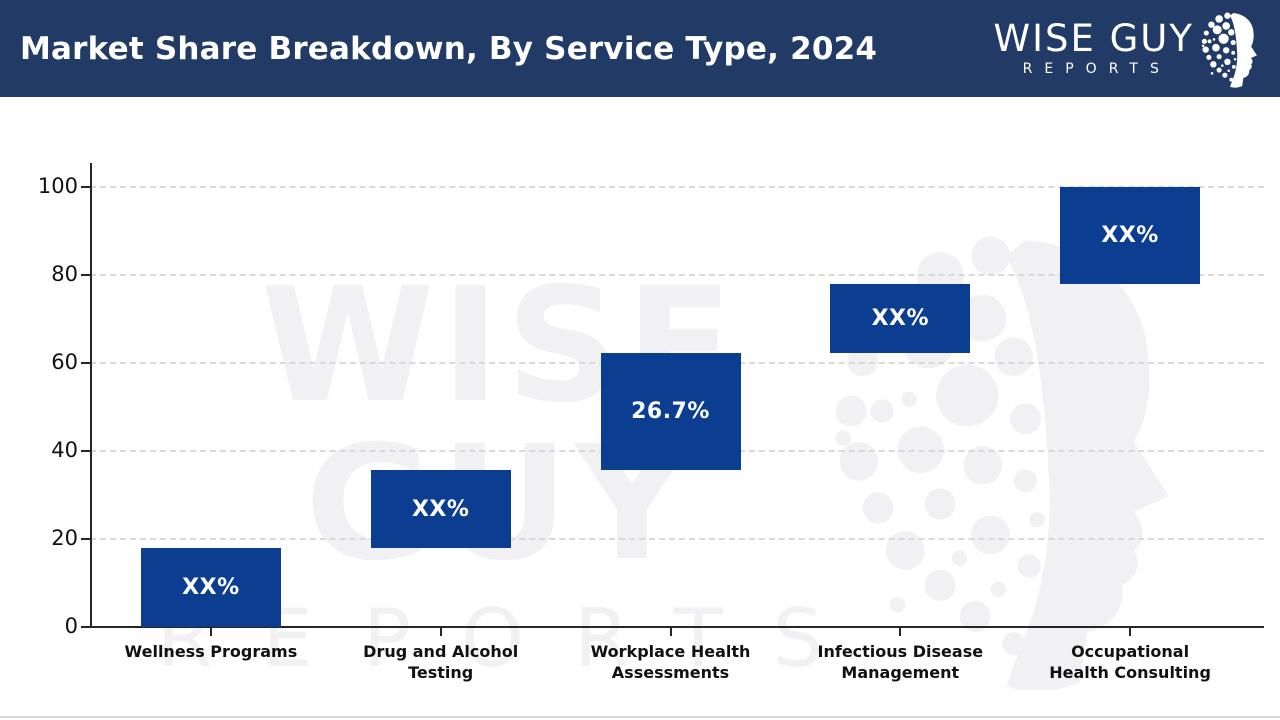 Image resolution: width=1280 pixels, height=720 pixels. Describe the element at coordinates (441, 672) in the screenshot. I see `x-category-label-line: Testing` at that location.